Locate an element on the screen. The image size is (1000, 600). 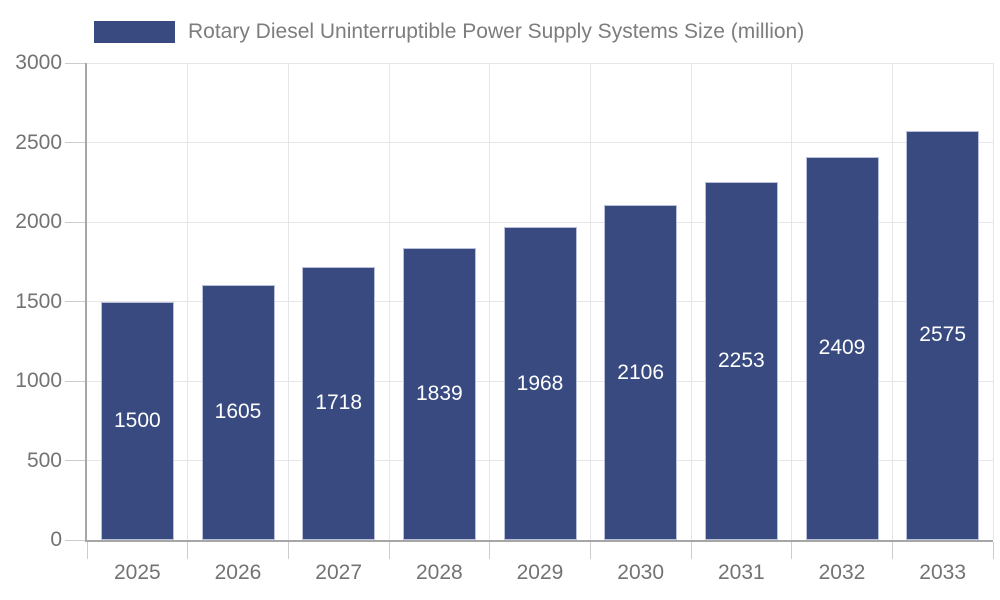
y-axis-tick-label: 2500 is located at coordinates (38, 142).